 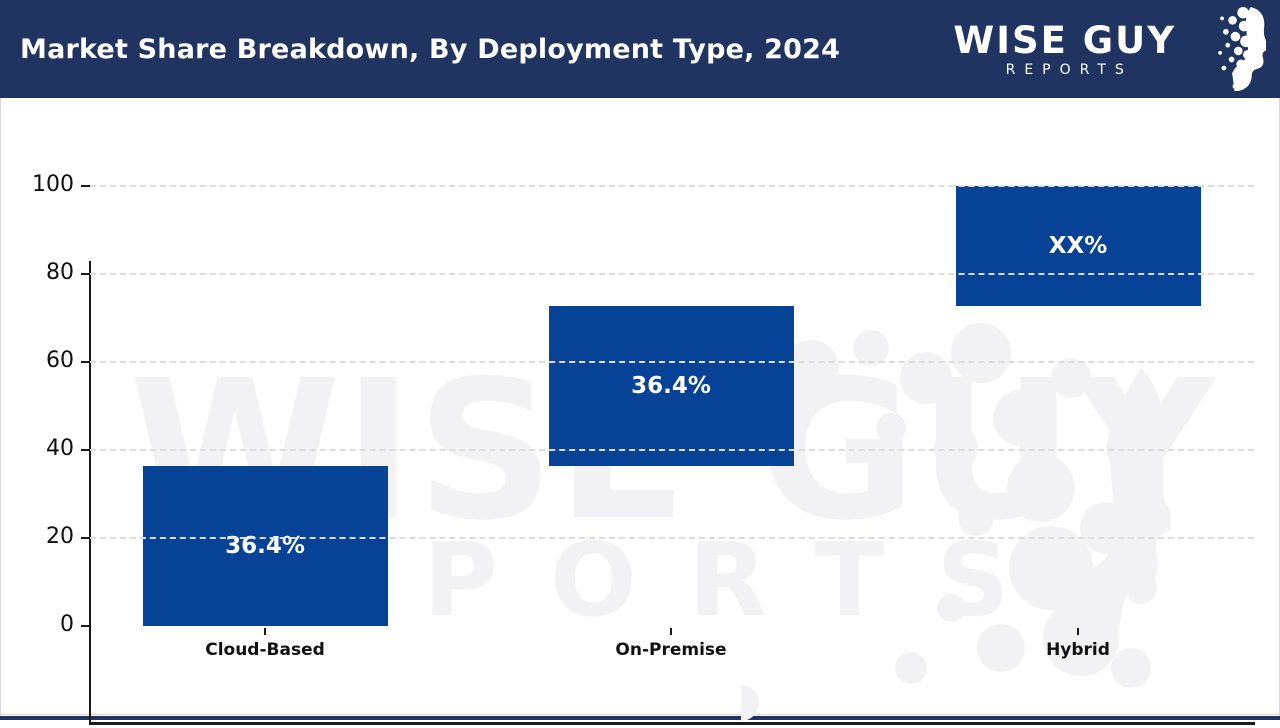 I want to click on figure-bottom-border, so click(x=640, y=714).